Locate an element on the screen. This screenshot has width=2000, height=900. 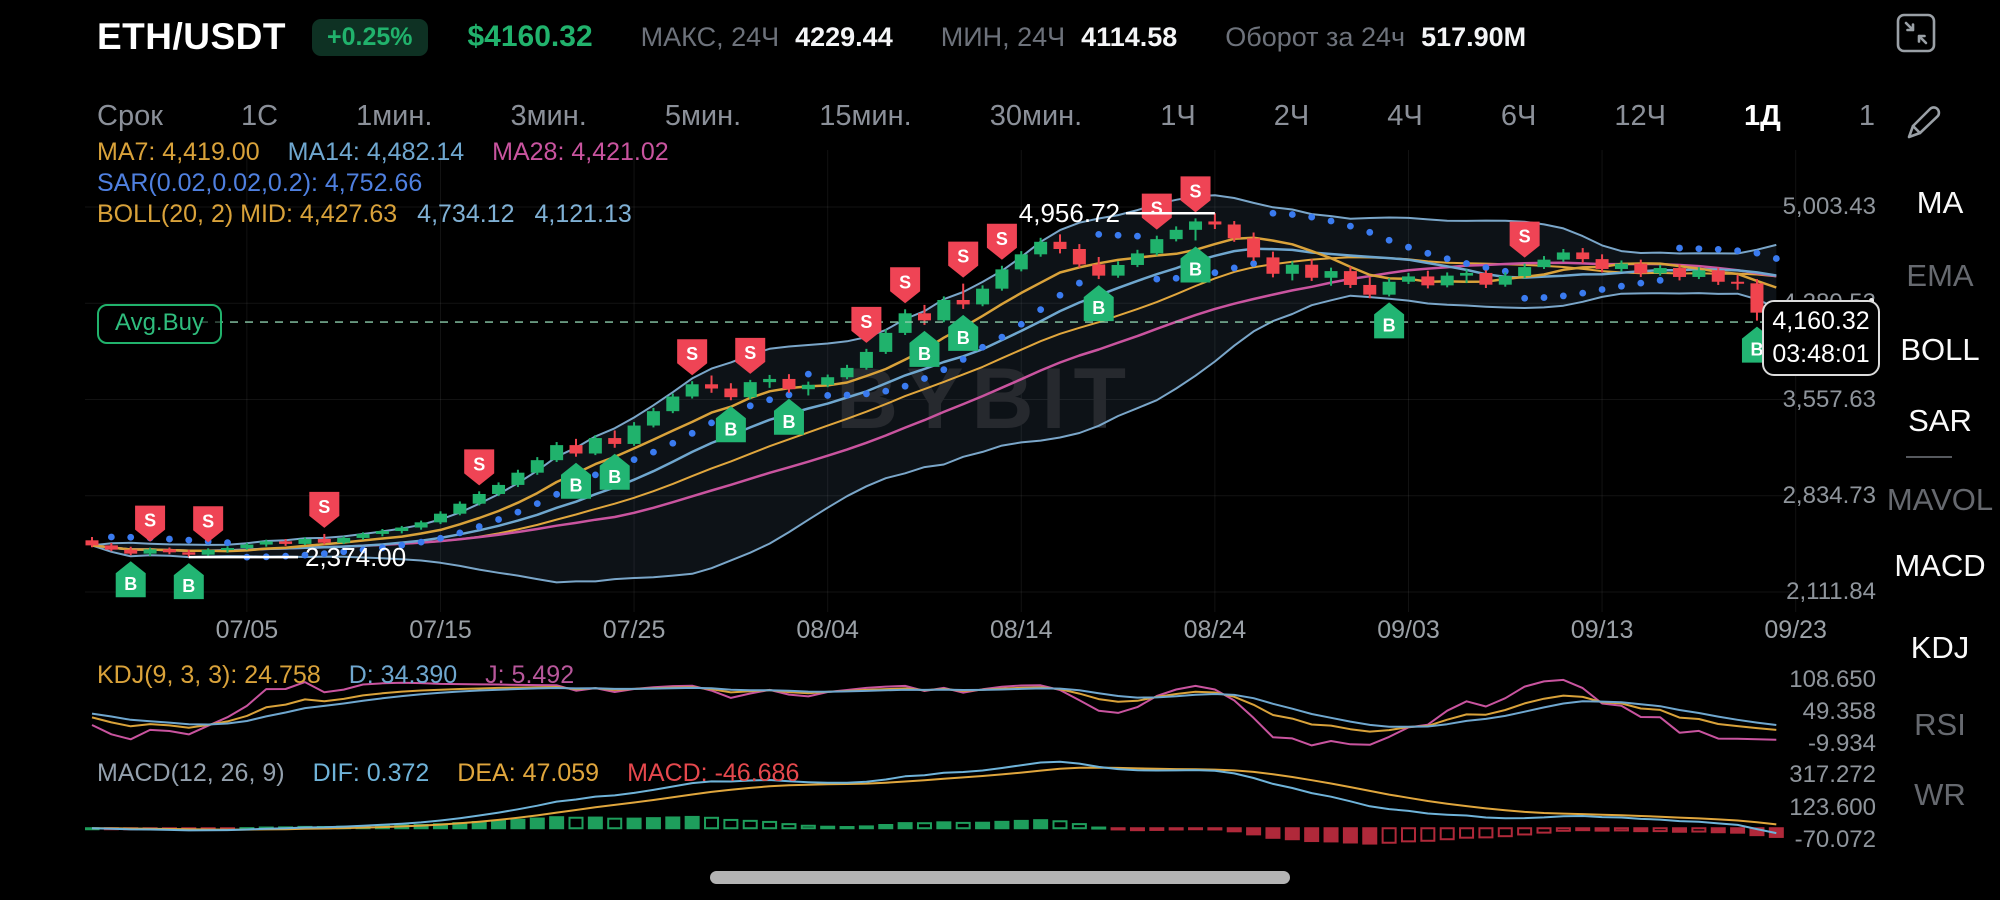
timeframe-12Ч: 12Ч is located at coordinates (1640, 116).